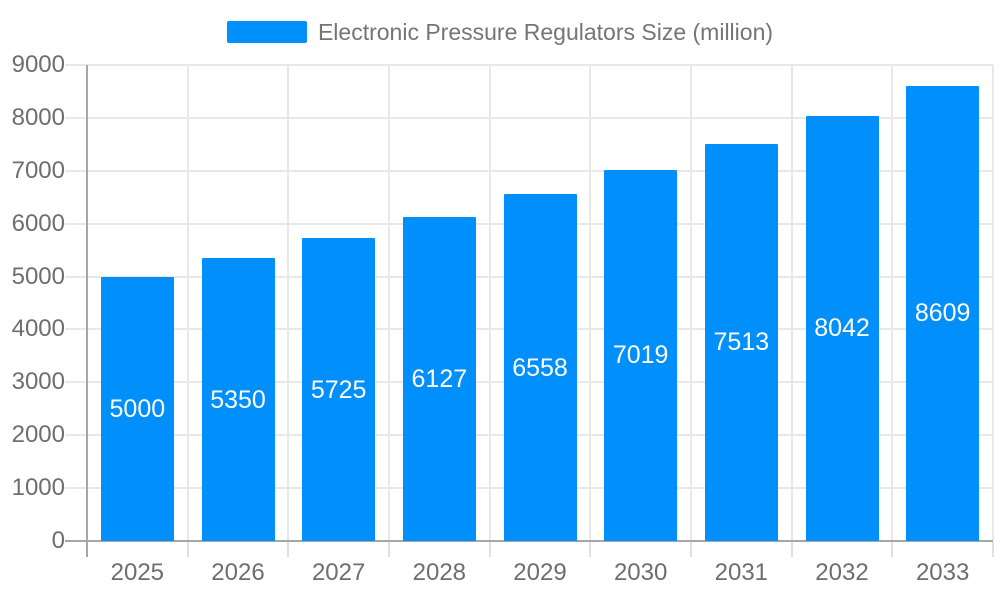 The width and height of the screenshot is (1000, 600). I want to click on y-axis-label: 4000, so click(38, 329).